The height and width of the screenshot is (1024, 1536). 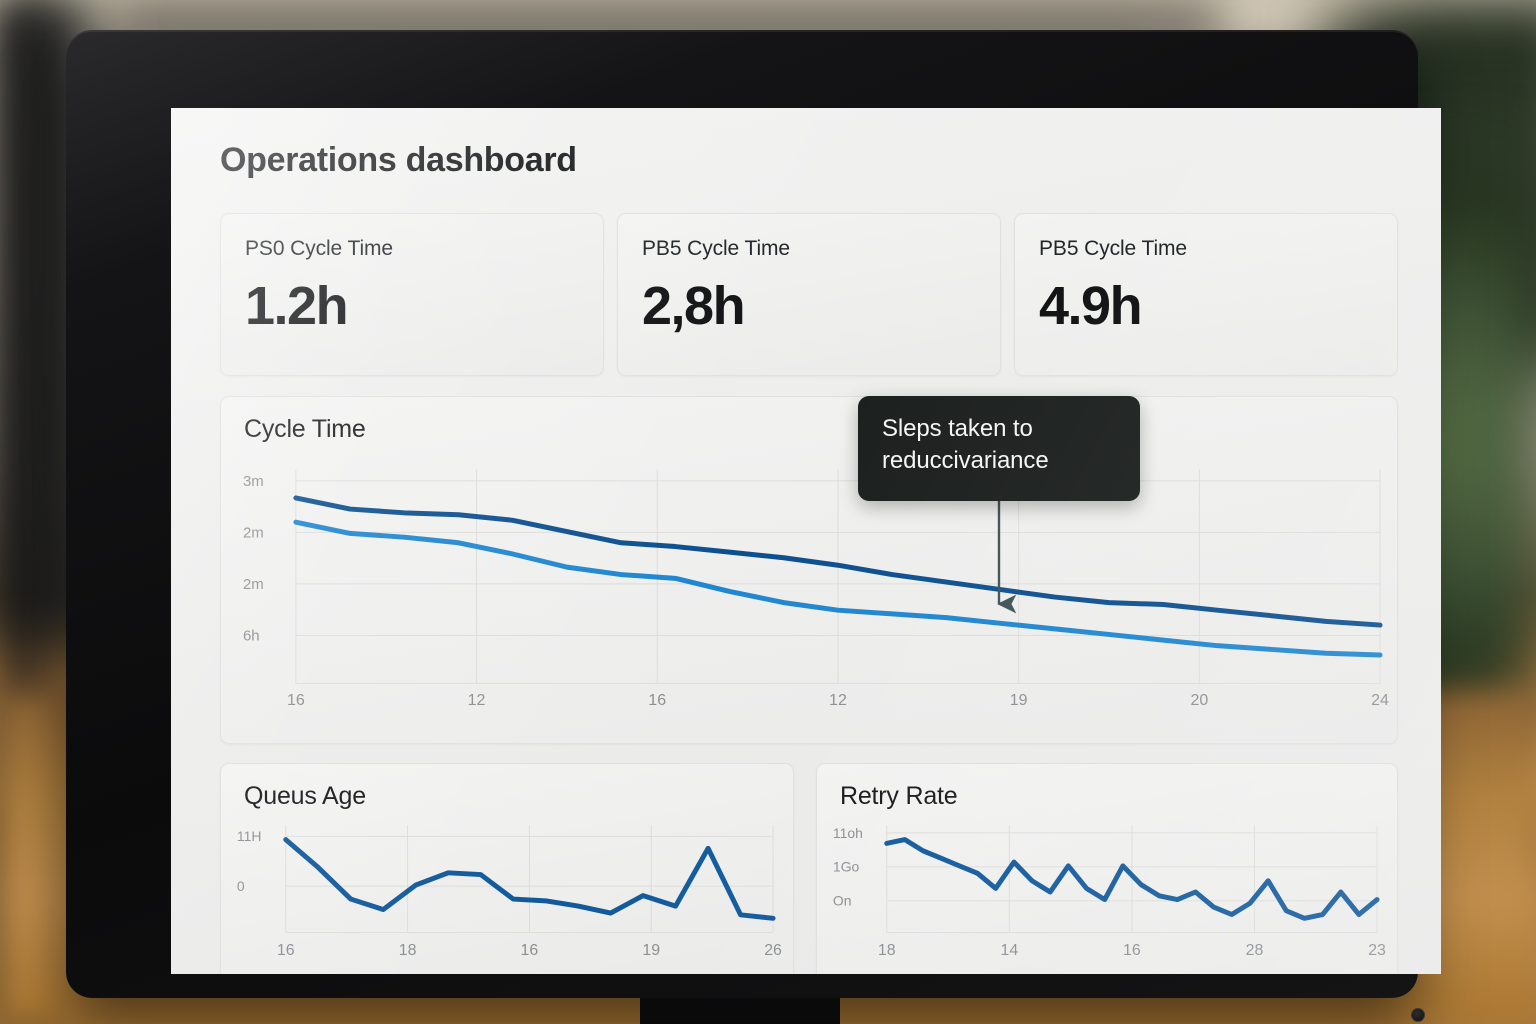 What do you see at coordinates (412, 294) in the screenshot?
I see `kpi-card-ps0-cycle-time: PS0 Cycle Time 1.2h` at bounding box center [412, 294].